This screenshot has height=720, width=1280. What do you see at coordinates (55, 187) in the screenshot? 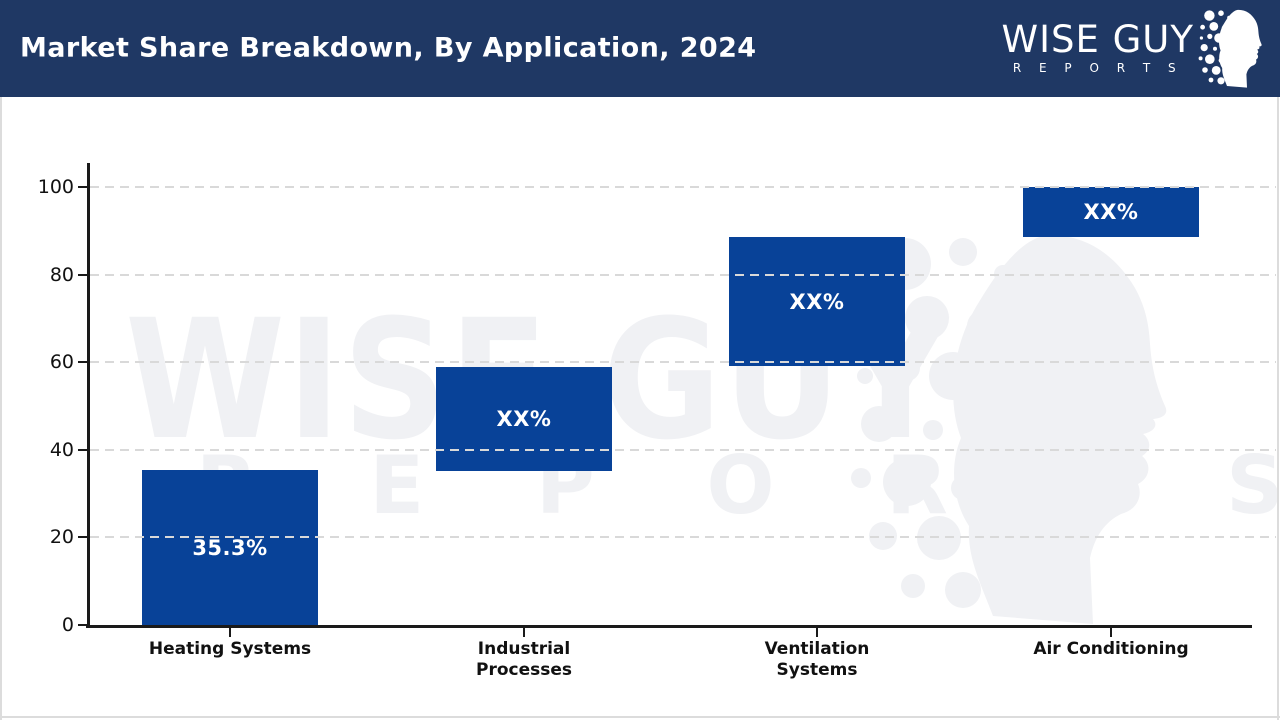
I see `y-tick-label-100: 100` at bounding box center [55, 187].